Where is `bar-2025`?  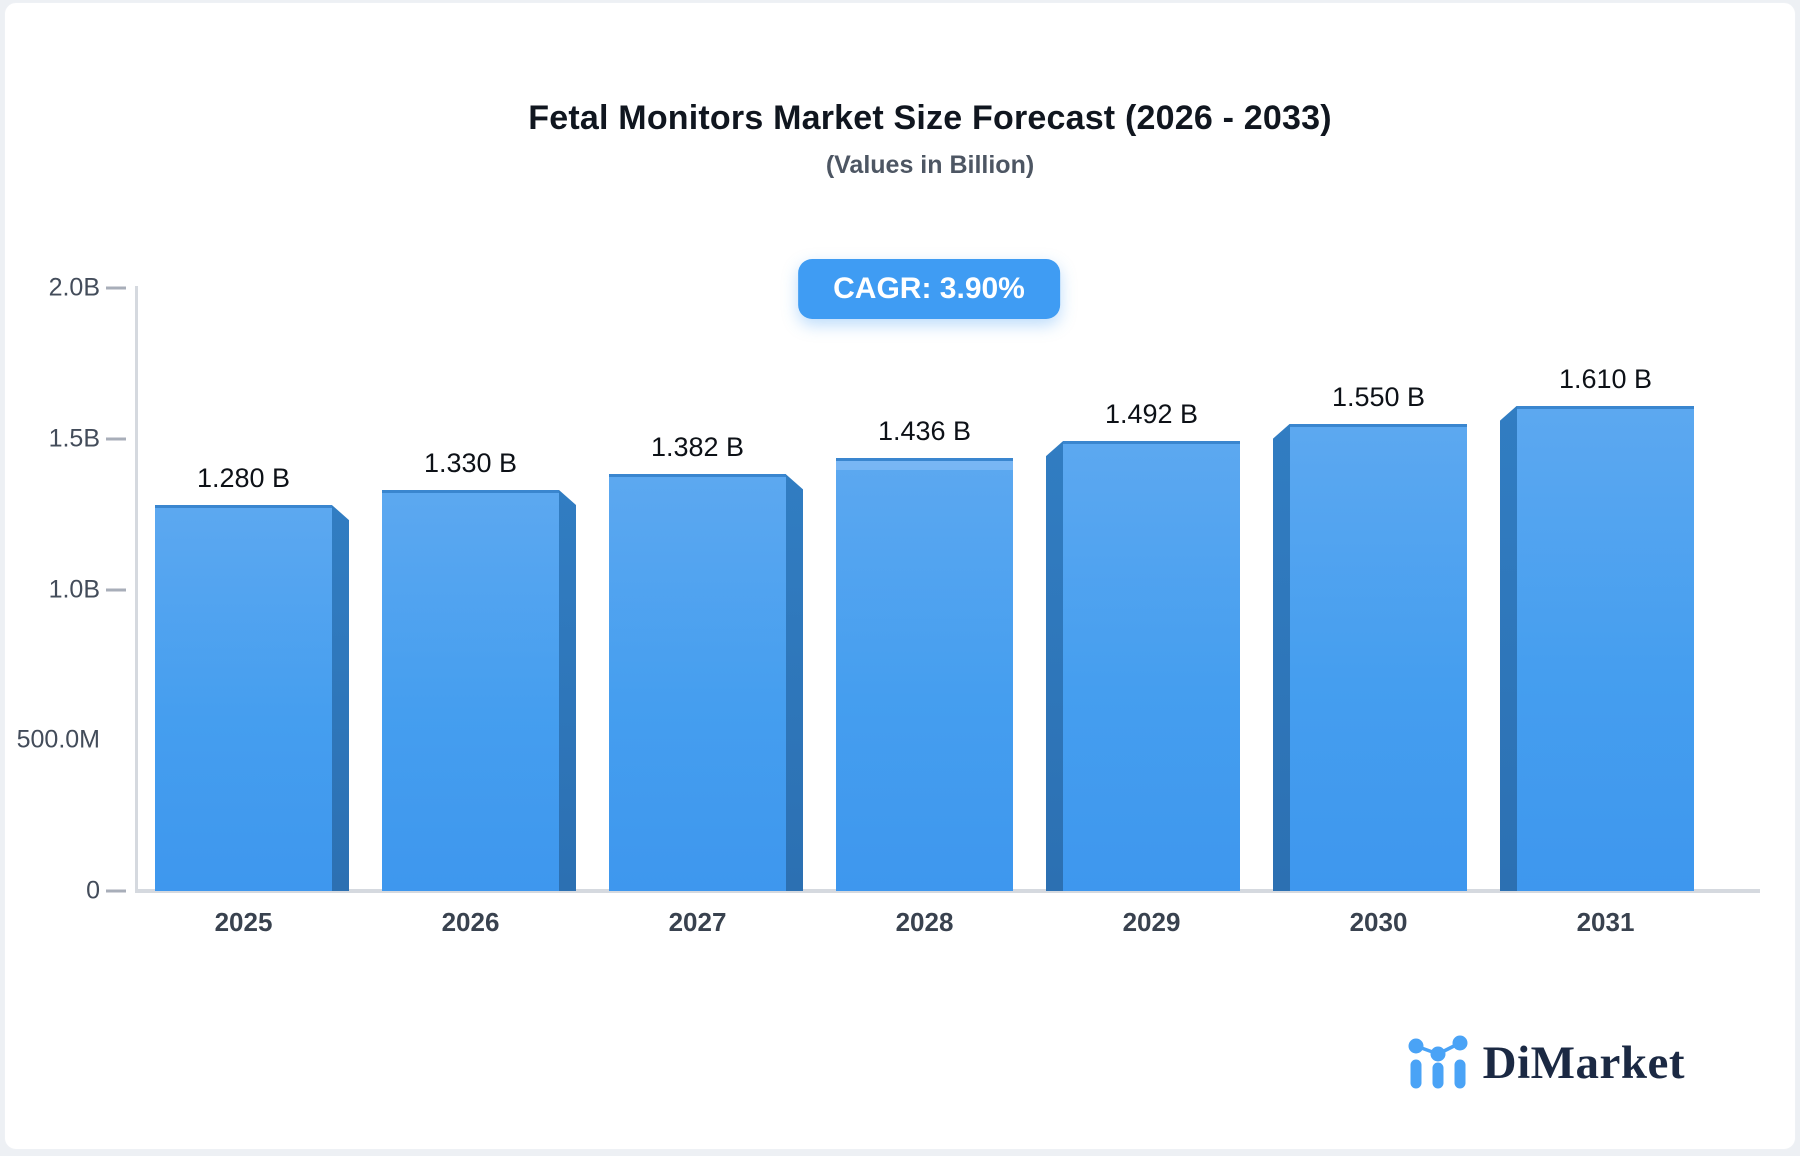 bar-2025 is located at coordinates (243, 698).